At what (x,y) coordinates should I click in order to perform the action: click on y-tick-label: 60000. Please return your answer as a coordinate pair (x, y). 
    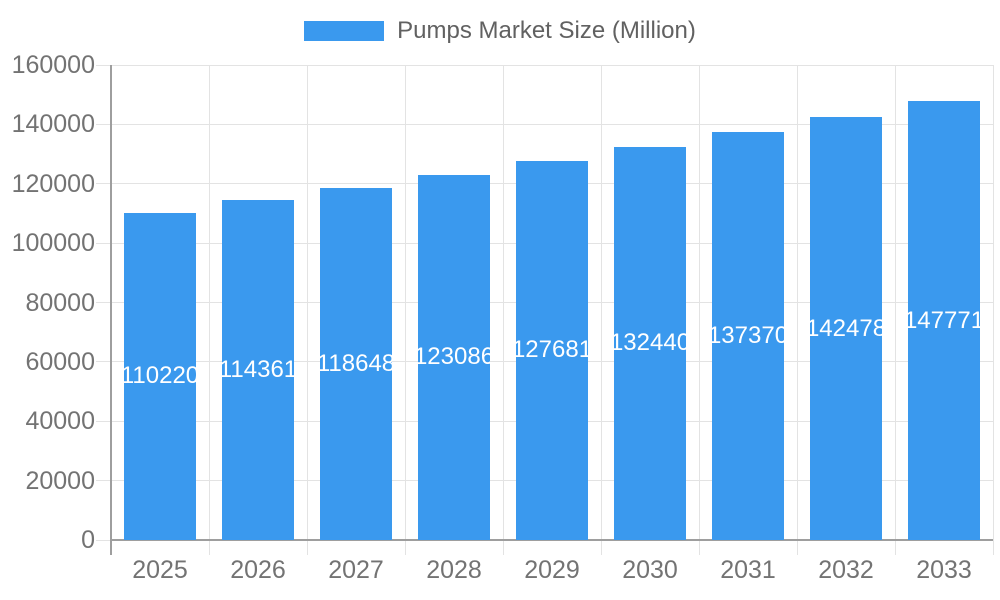
    Looking at the image, I should click on (60, 361).